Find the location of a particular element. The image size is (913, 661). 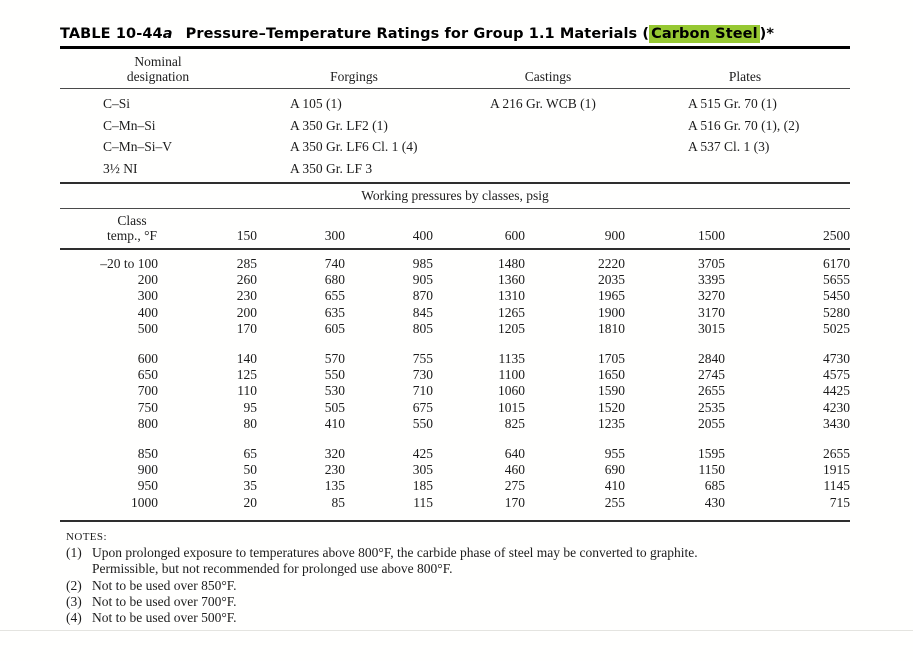

pressure-row: 600 140 570 755 1135 1705 2840 4730 is located at coordinates (455, 359).